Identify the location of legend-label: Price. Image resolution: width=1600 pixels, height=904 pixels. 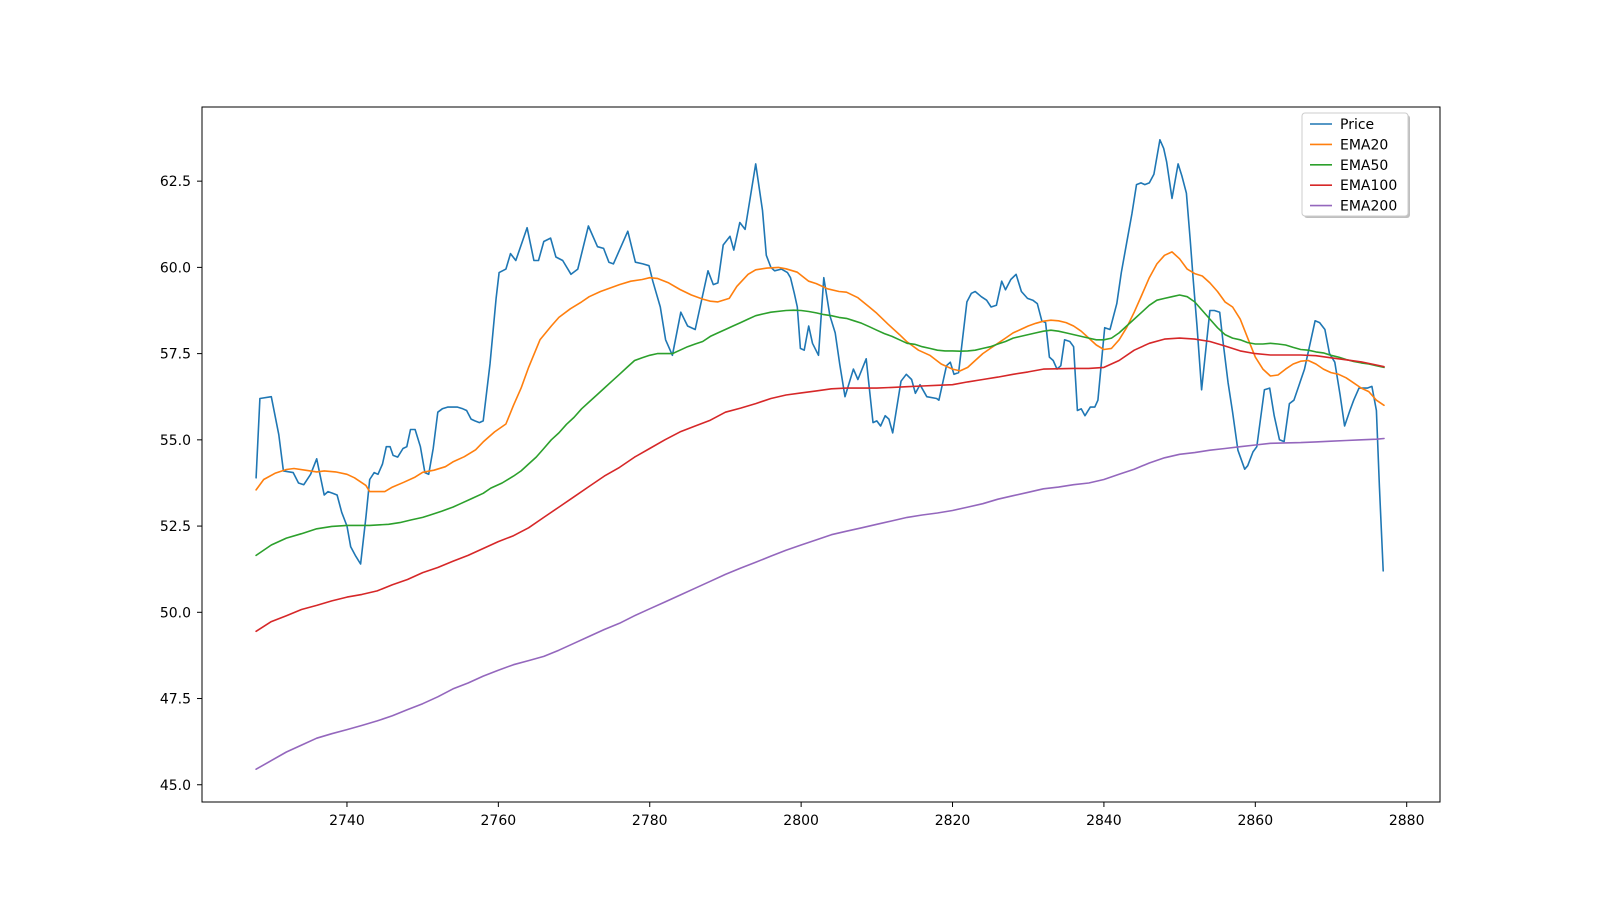
(1357, 125).